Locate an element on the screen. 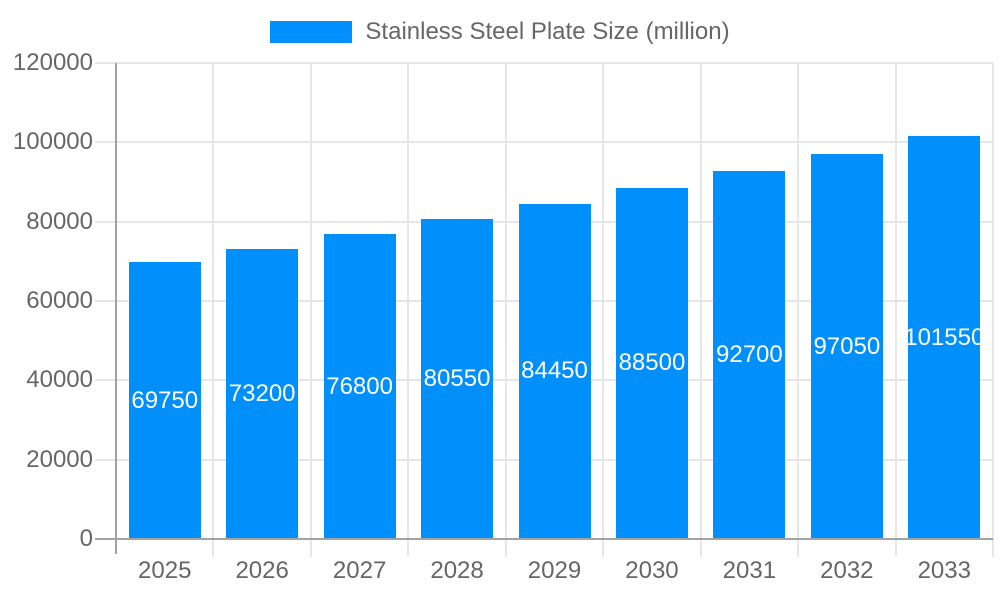 The width and height of the screenshot is (1000, 600). x-tick-label: 2030 is located at coordinates (652, 570).